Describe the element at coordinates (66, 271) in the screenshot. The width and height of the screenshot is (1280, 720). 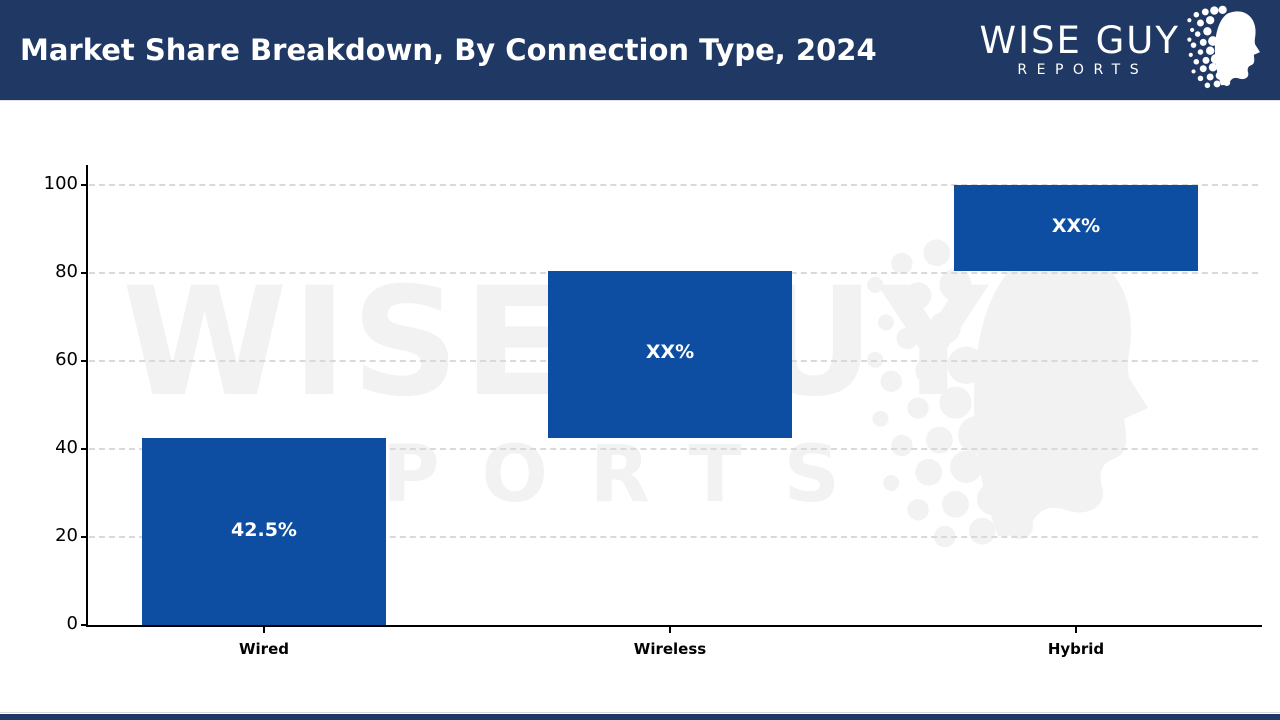
I see `y-axis-tick-label: 80` at that location.